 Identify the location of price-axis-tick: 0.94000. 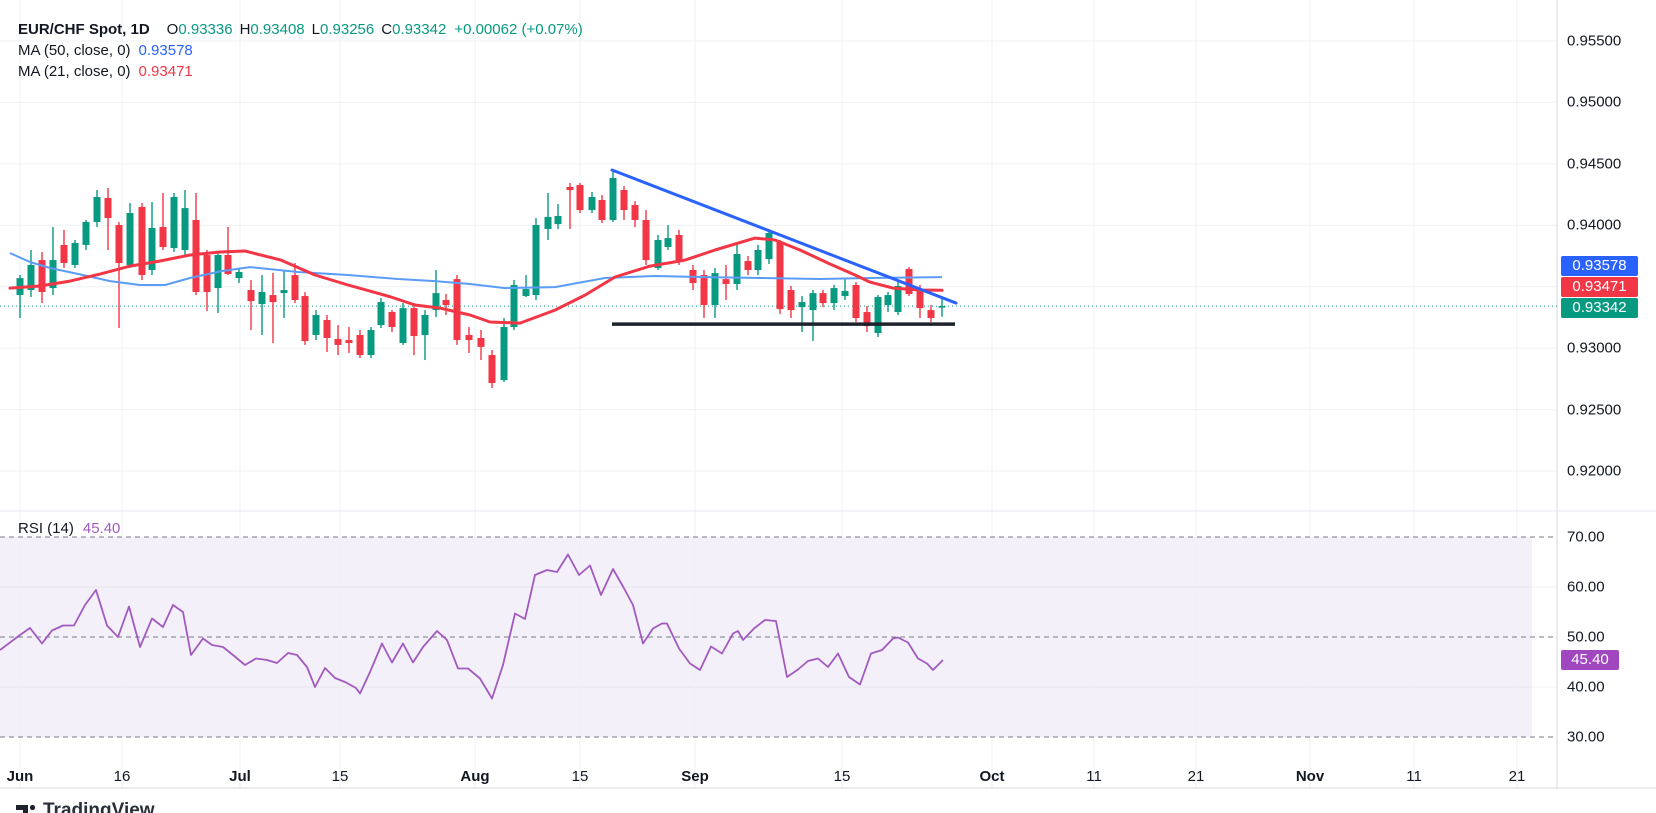
(1594, 225).